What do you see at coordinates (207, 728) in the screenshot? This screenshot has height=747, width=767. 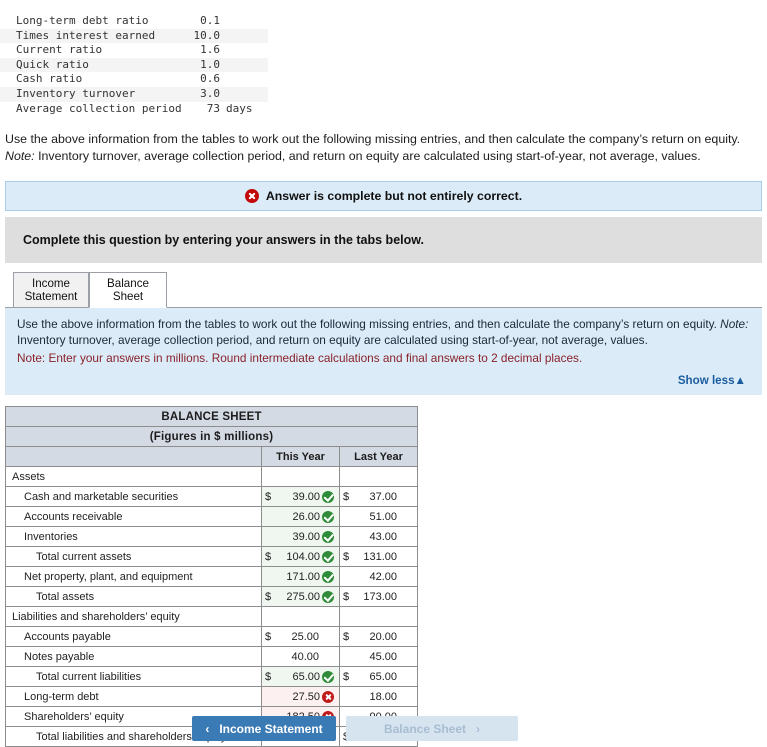 I see `chevron-left-icon: ‹` at bounding box center [207, 728].